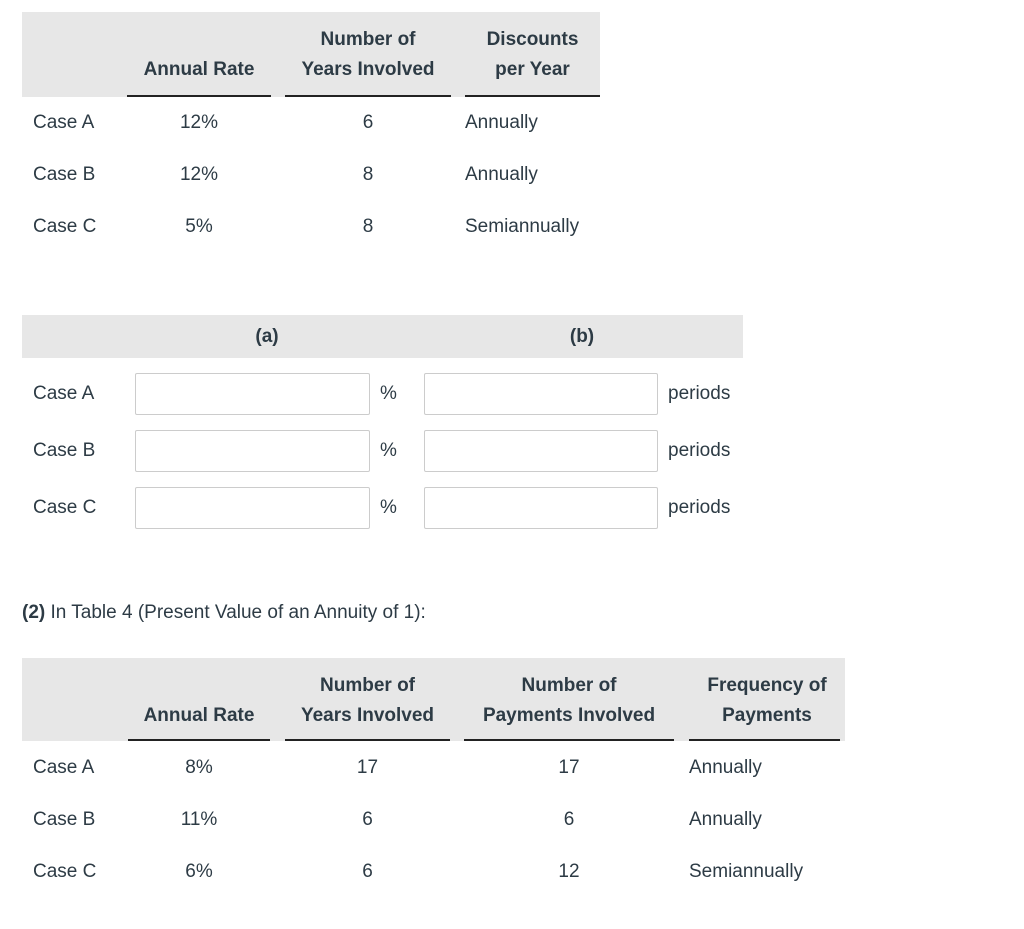  What do you see at coordinates (34, 612) in the screenshot?
I see `section2-number: (2)` at bounding box center [34, 612].